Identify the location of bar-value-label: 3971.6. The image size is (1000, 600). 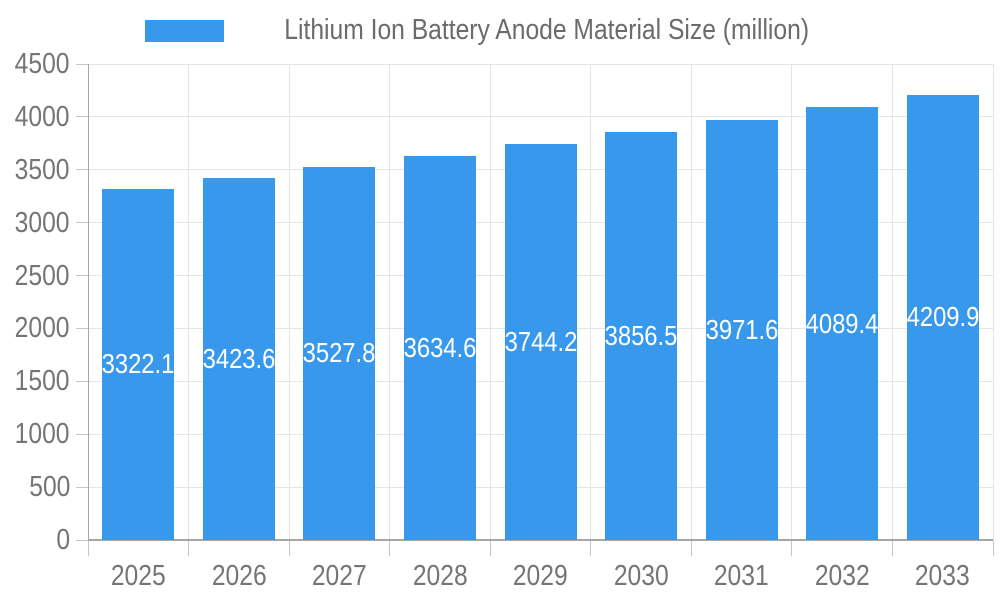
(742, 329).